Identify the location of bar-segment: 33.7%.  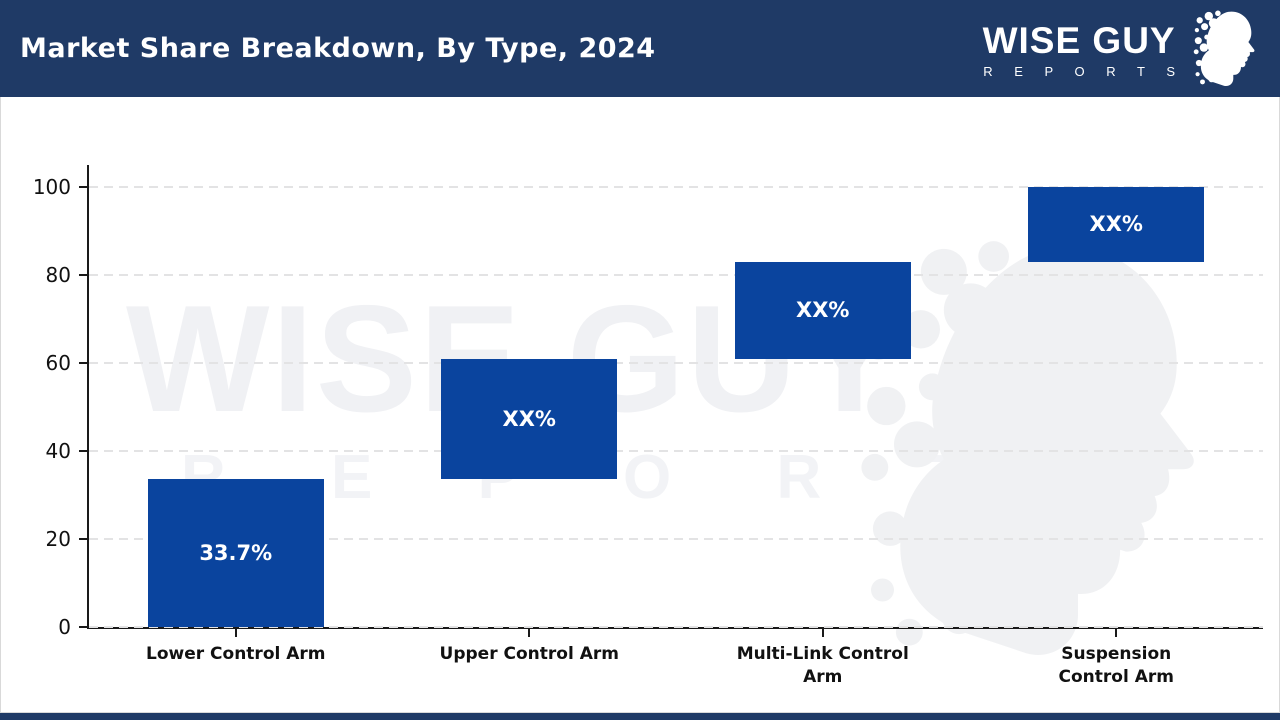
(235, 552).